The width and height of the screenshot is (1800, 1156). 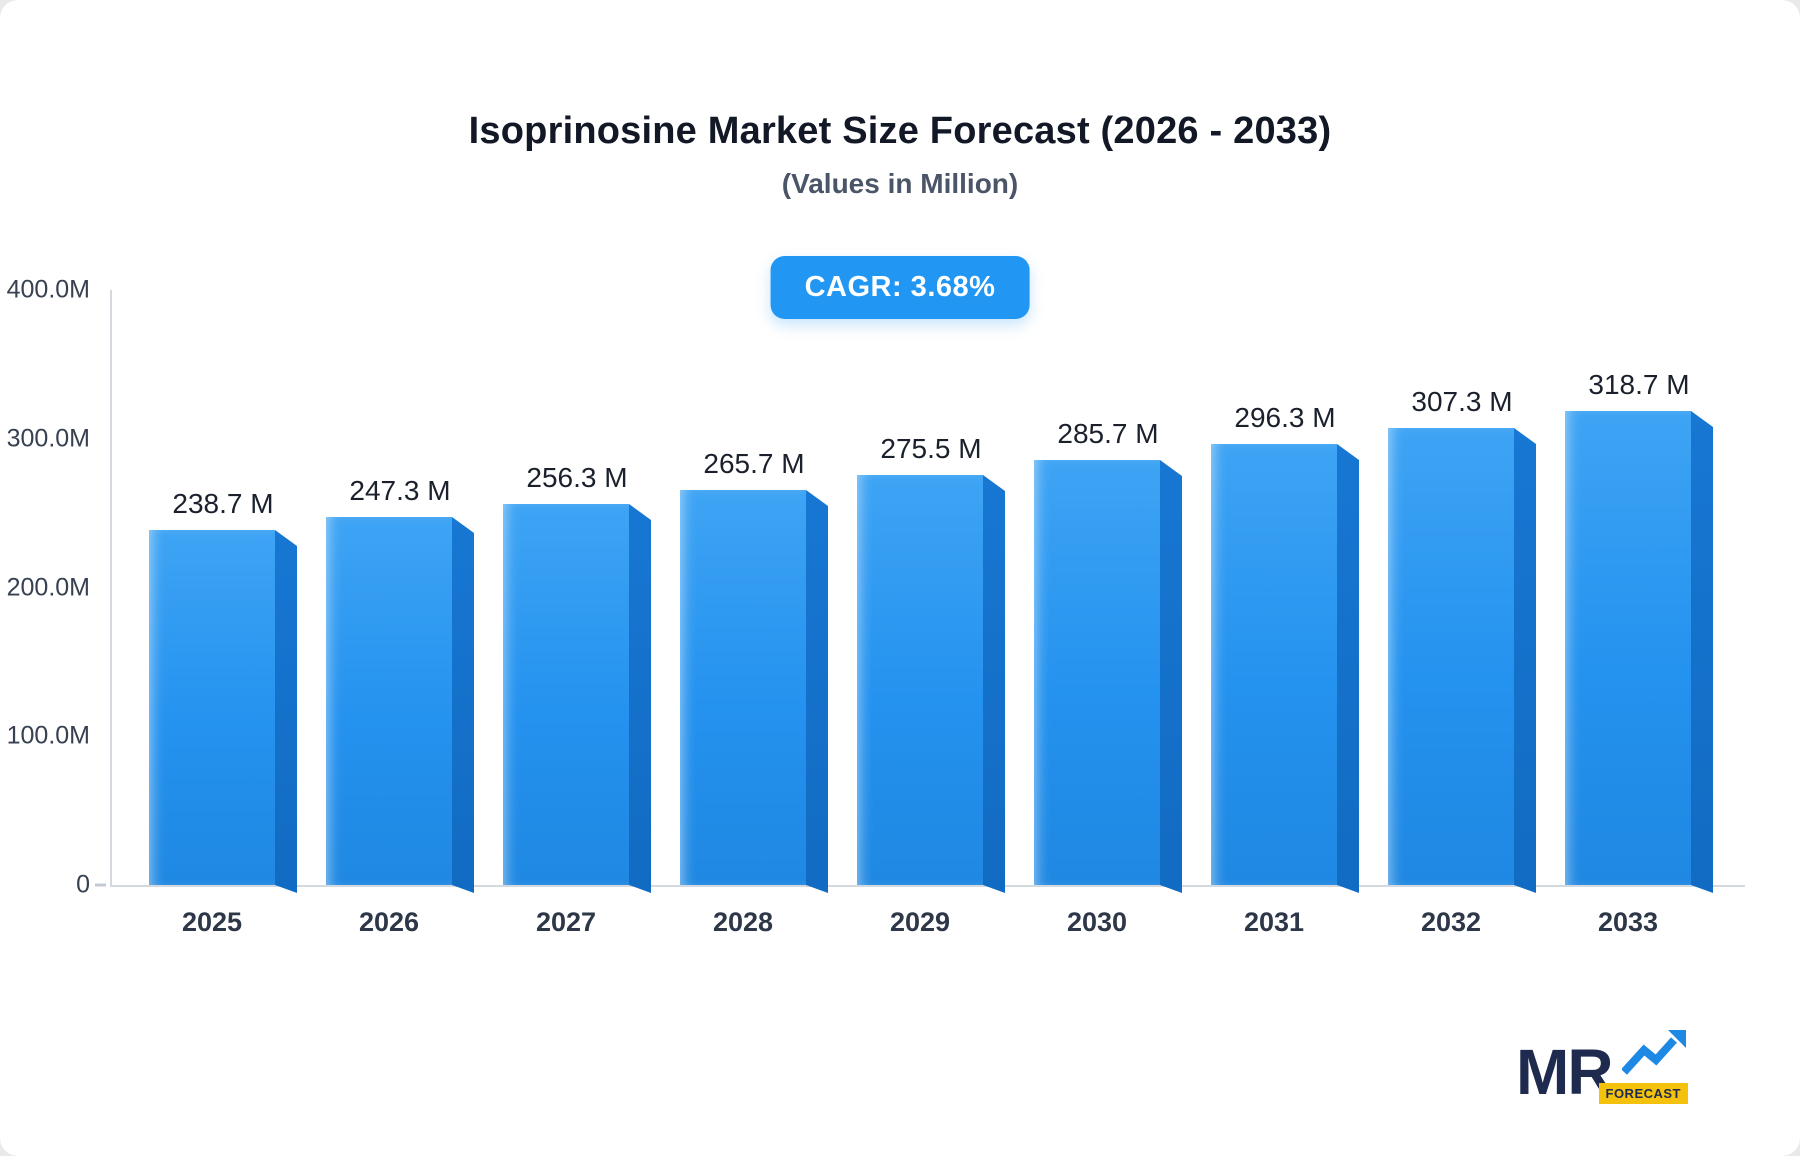 What do you see at coordinates (1285, 417) in the screenshot?
I see `bar-value-label: 296.3 M` at bounding box center [1285, 417].